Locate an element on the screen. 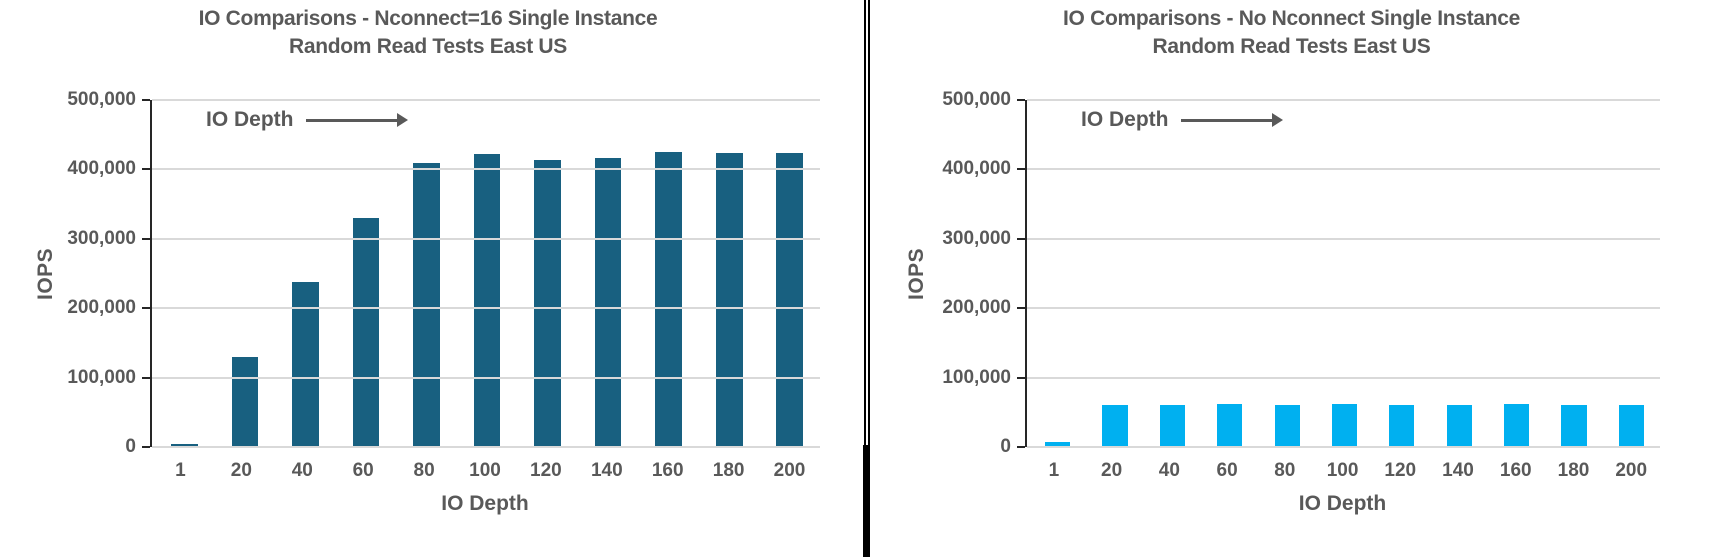 The width and height of the screenshot is (1712, 557). panel-divider-double-line is located at coordinates (867, 222).